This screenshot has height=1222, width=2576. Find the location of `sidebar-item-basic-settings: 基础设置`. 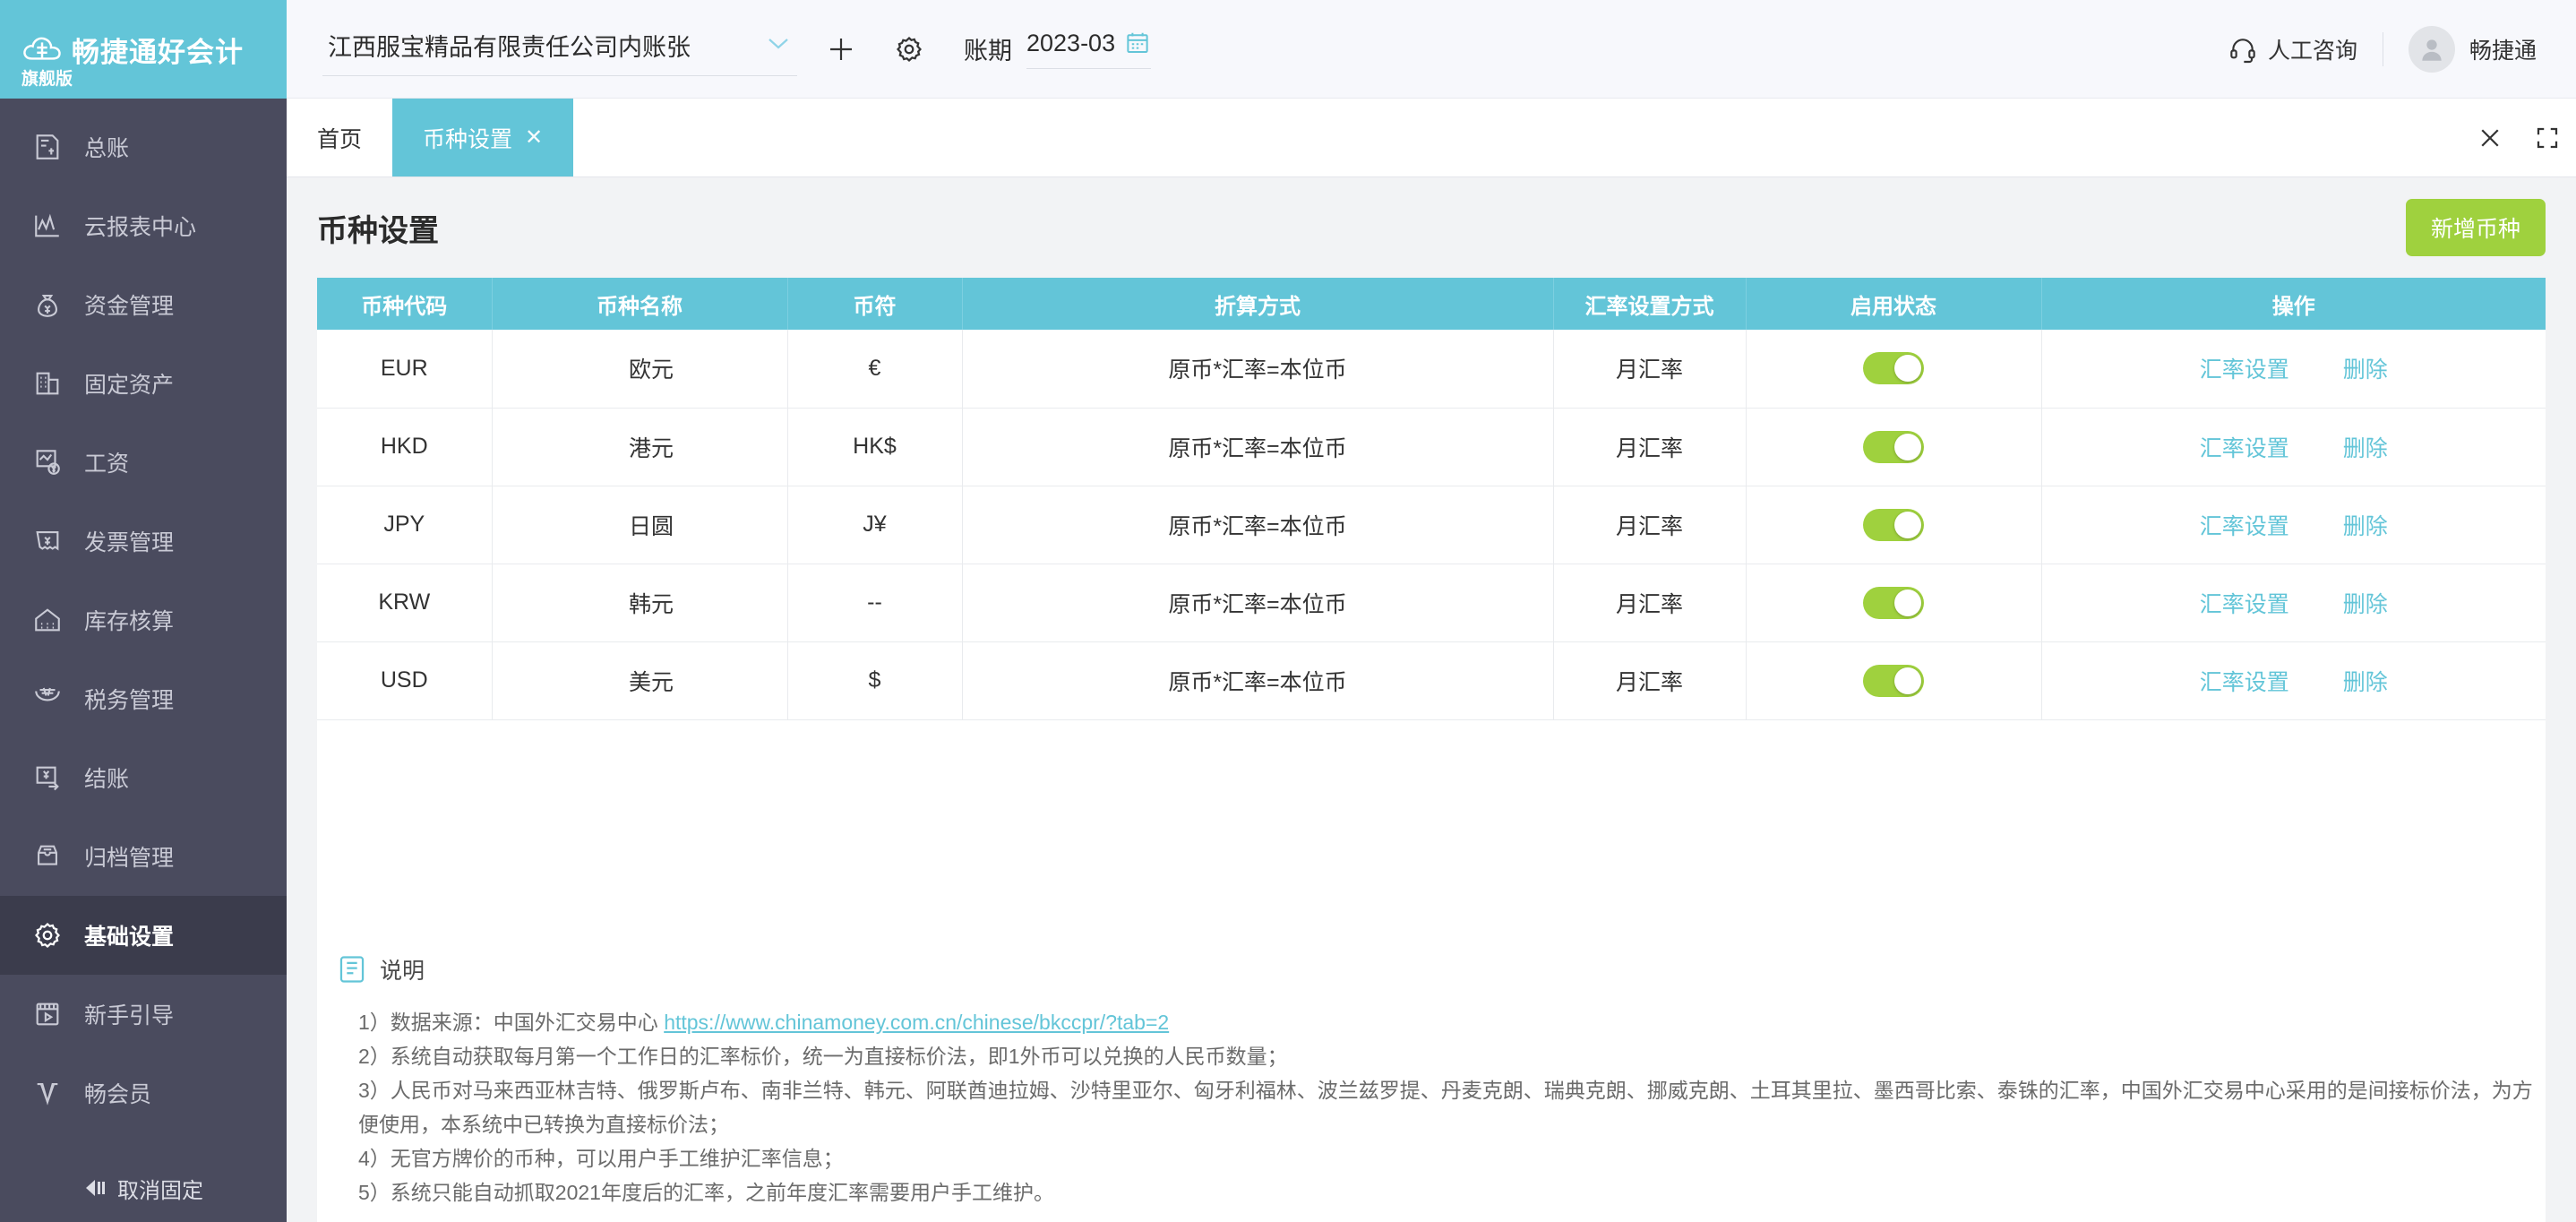

sidebar-item-basic-settings: 基础设置 is located at coordinates (143, 936).